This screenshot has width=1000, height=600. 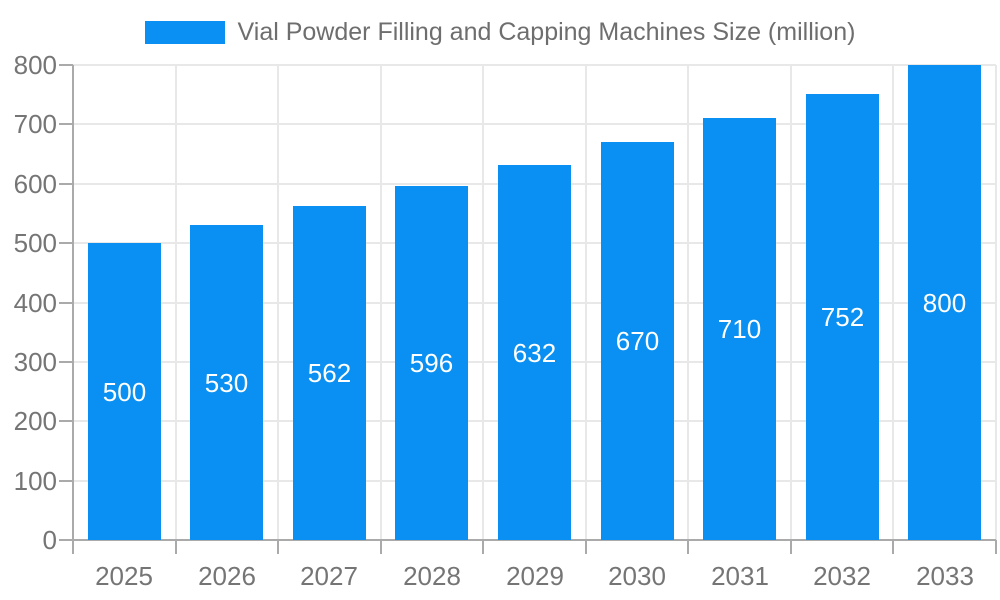 I want to click on x-axis-tick-label: 2028, so click(x=432, y=576).